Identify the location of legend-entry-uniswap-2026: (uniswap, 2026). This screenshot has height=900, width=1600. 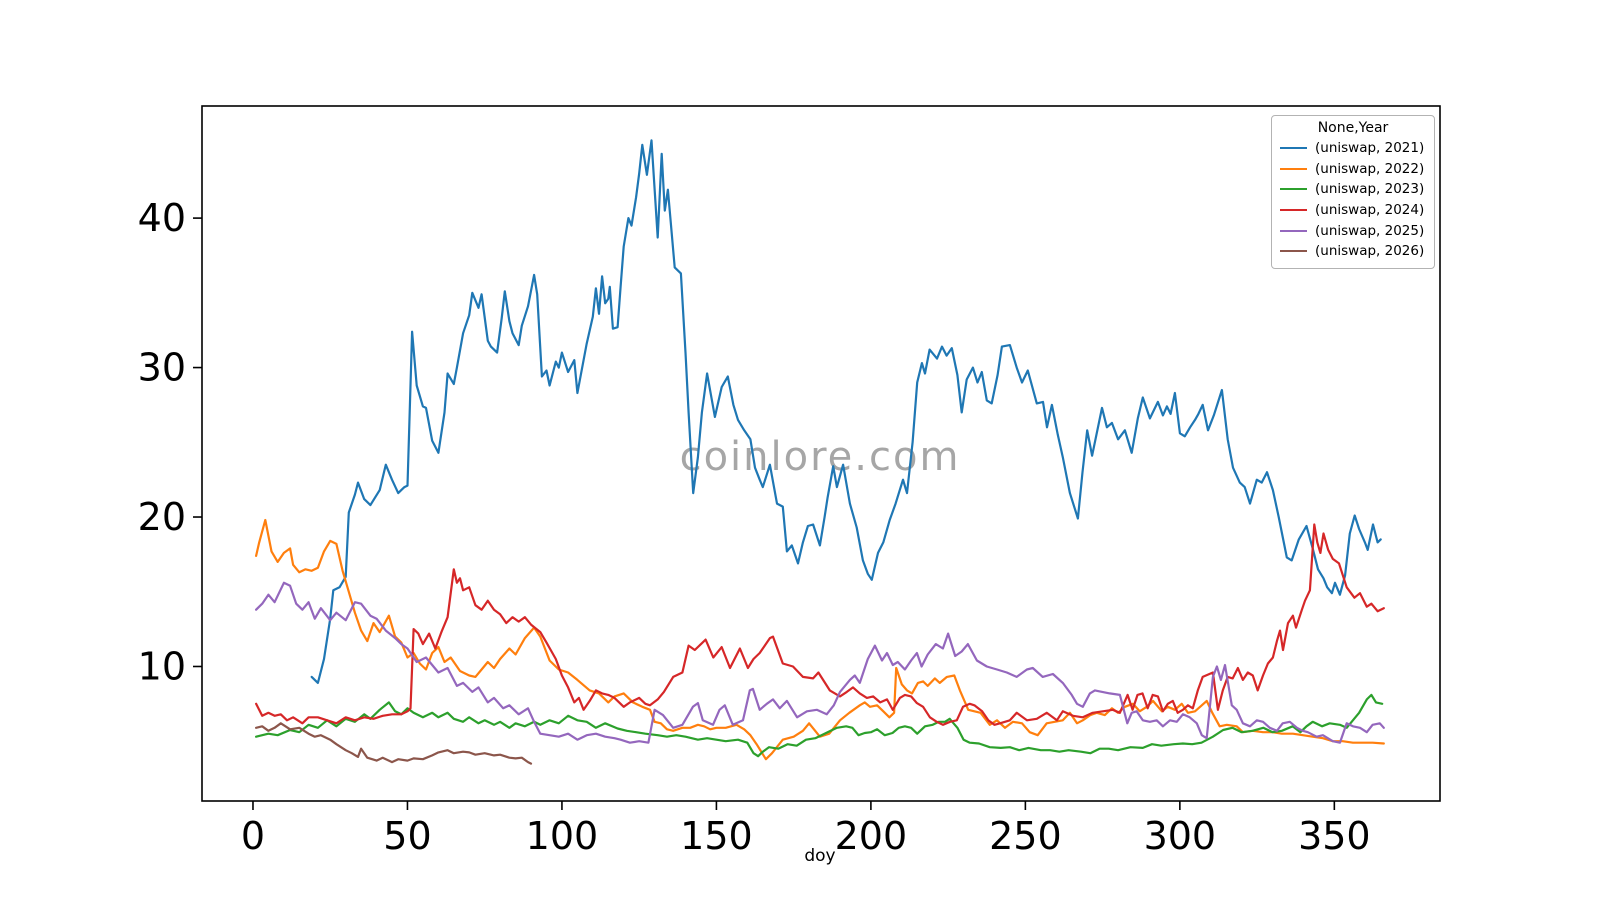
(1353, 251).